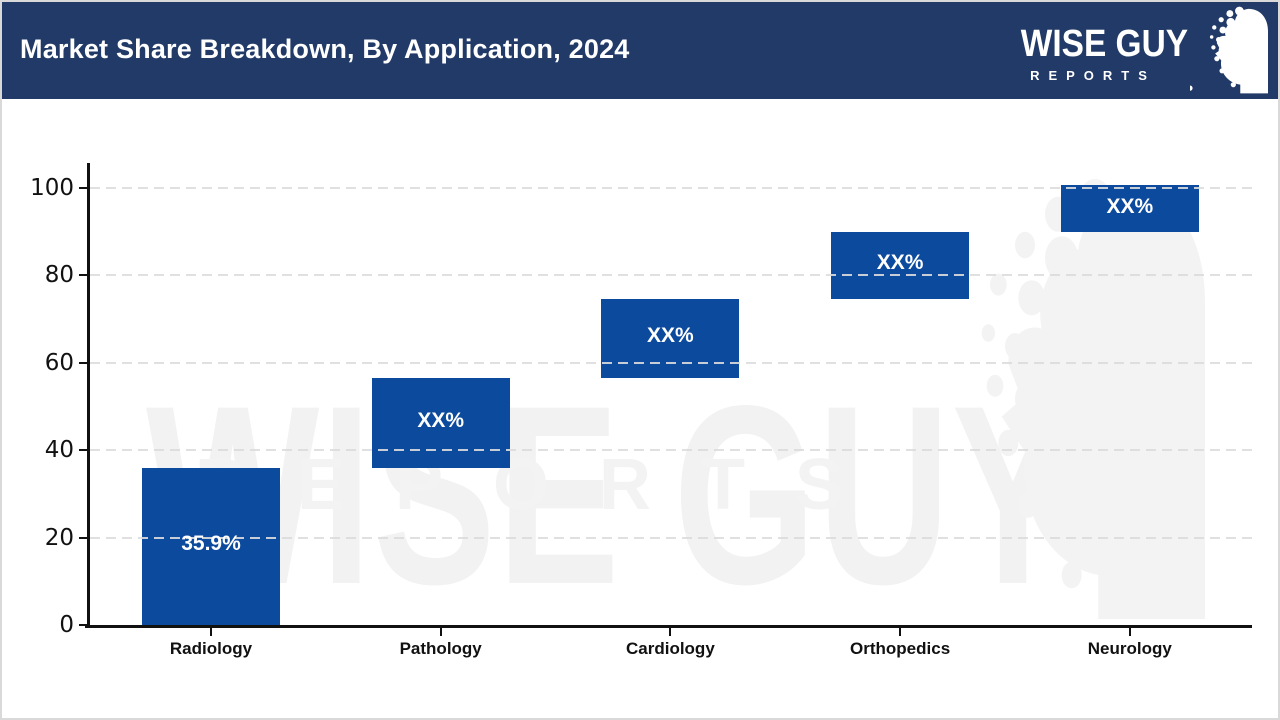  Describe the element at coordinates (1093, 75) in the screenshot. I see `logo-subtitle: REPORTS` at that location.